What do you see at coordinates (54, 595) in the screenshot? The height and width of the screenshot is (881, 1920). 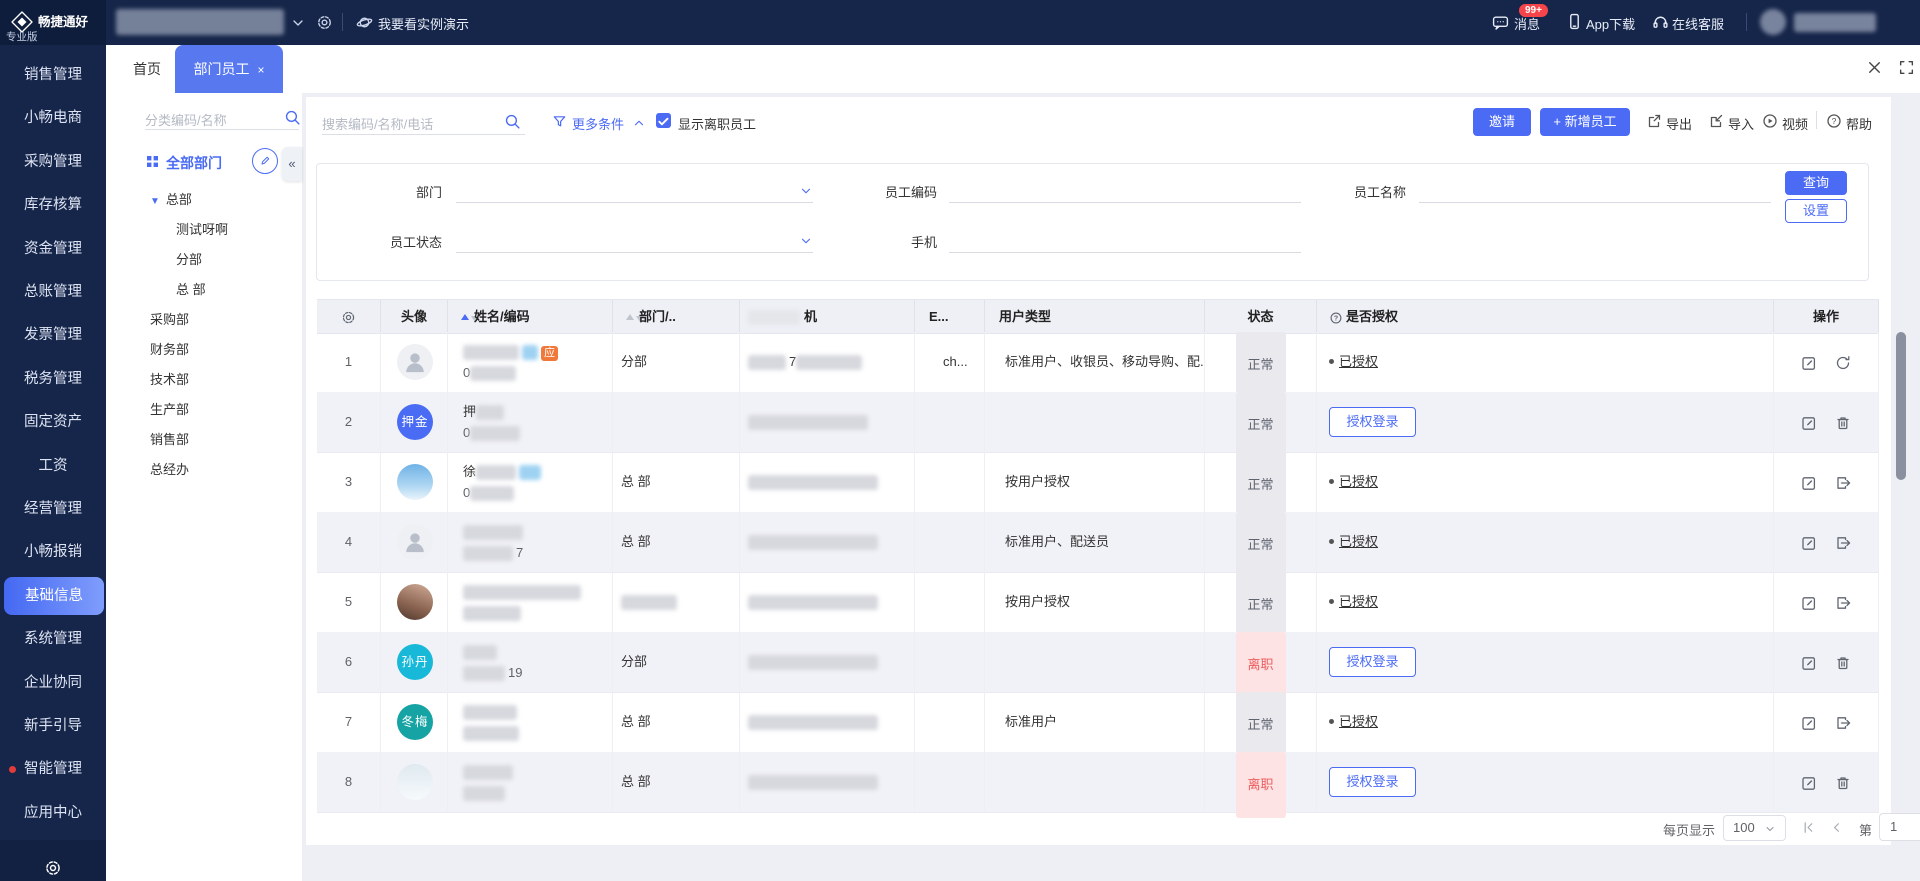 I see `sidebar-item-12: 基础信息` at bounding box center [54, 595].